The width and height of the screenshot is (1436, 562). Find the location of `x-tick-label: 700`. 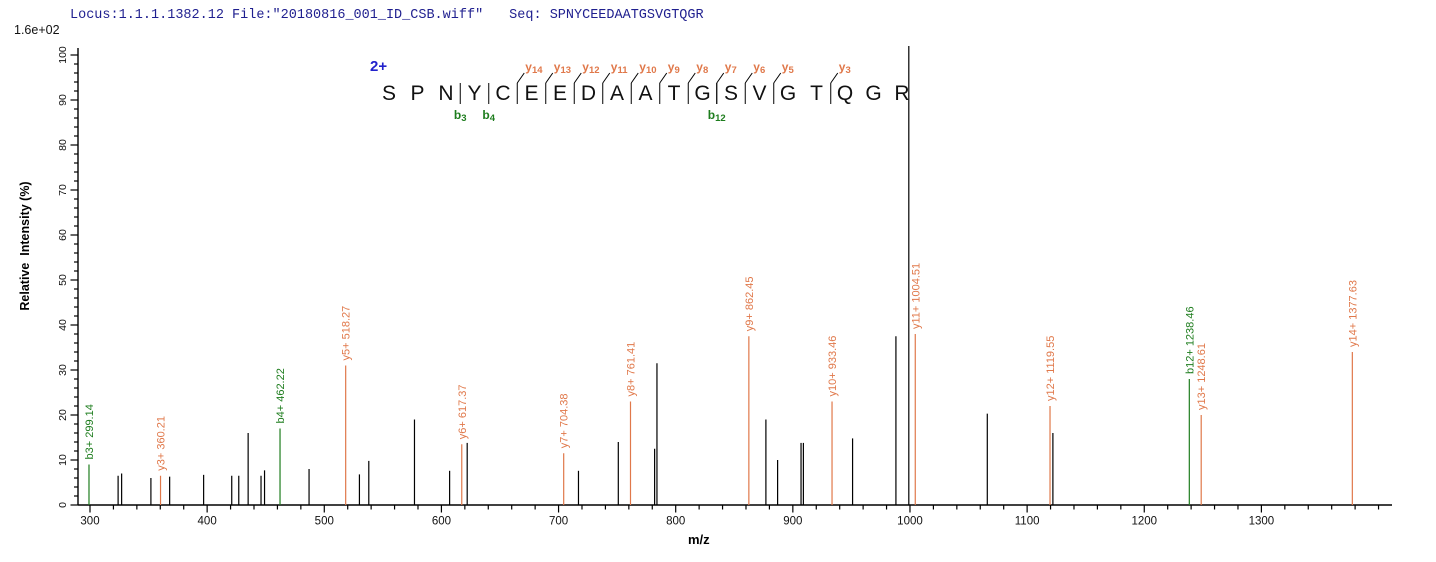

x-tick-label: 700 is located at coordinates (558, 522).